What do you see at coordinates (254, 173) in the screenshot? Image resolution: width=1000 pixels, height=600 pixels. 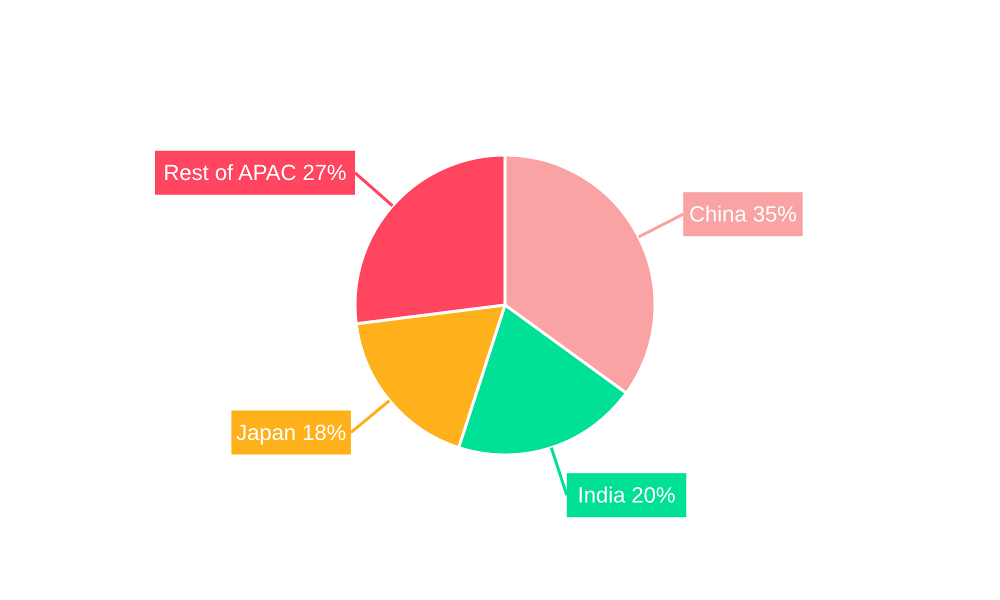 I see `slice-label: Rest of APAC 27%` at bounding box center [254, 173].